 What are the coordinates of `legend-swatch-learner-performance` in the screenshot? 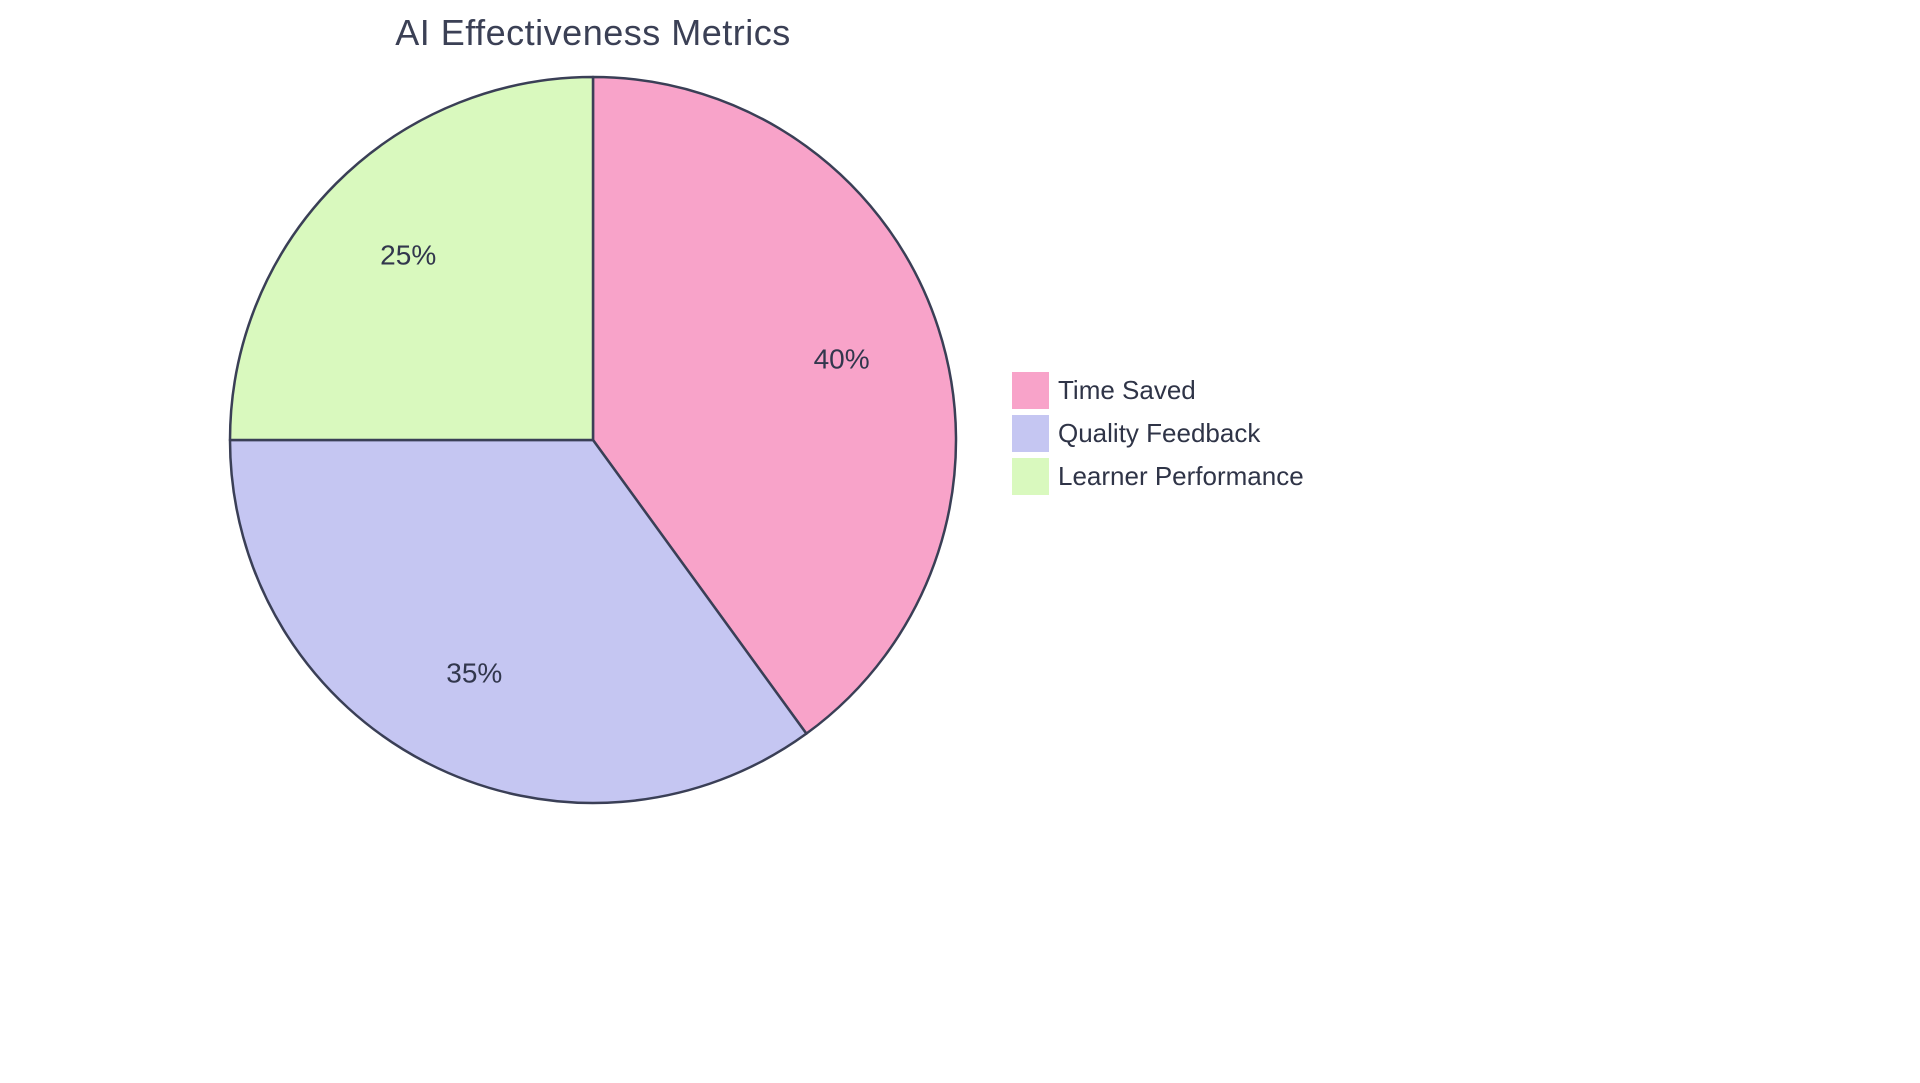 It's located at (1030, 476).